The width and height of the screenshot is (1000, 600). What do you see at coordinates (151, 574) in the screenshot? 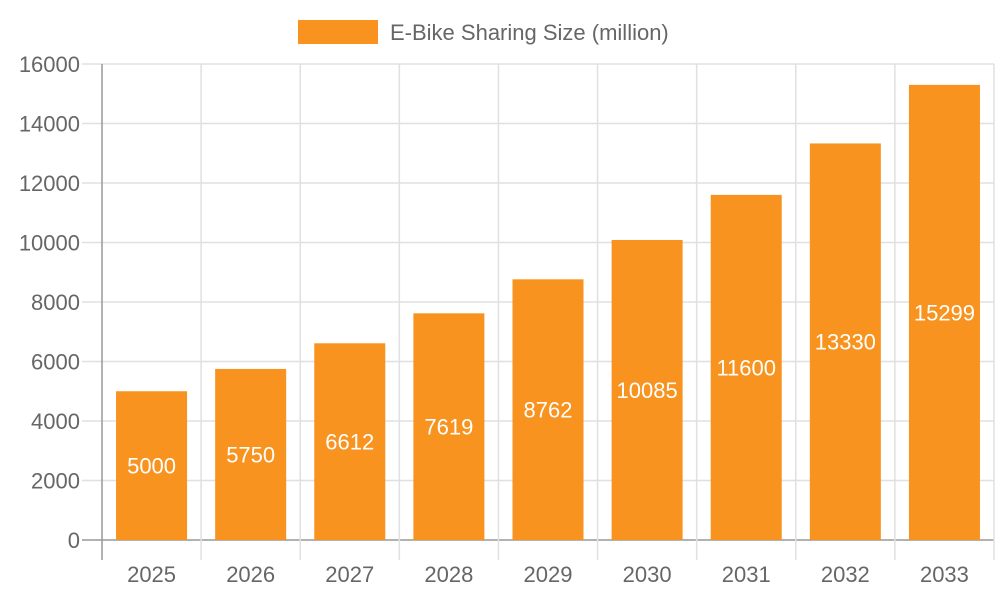
I see `x-tick-label: 2025` at bounding box center [151, 574].